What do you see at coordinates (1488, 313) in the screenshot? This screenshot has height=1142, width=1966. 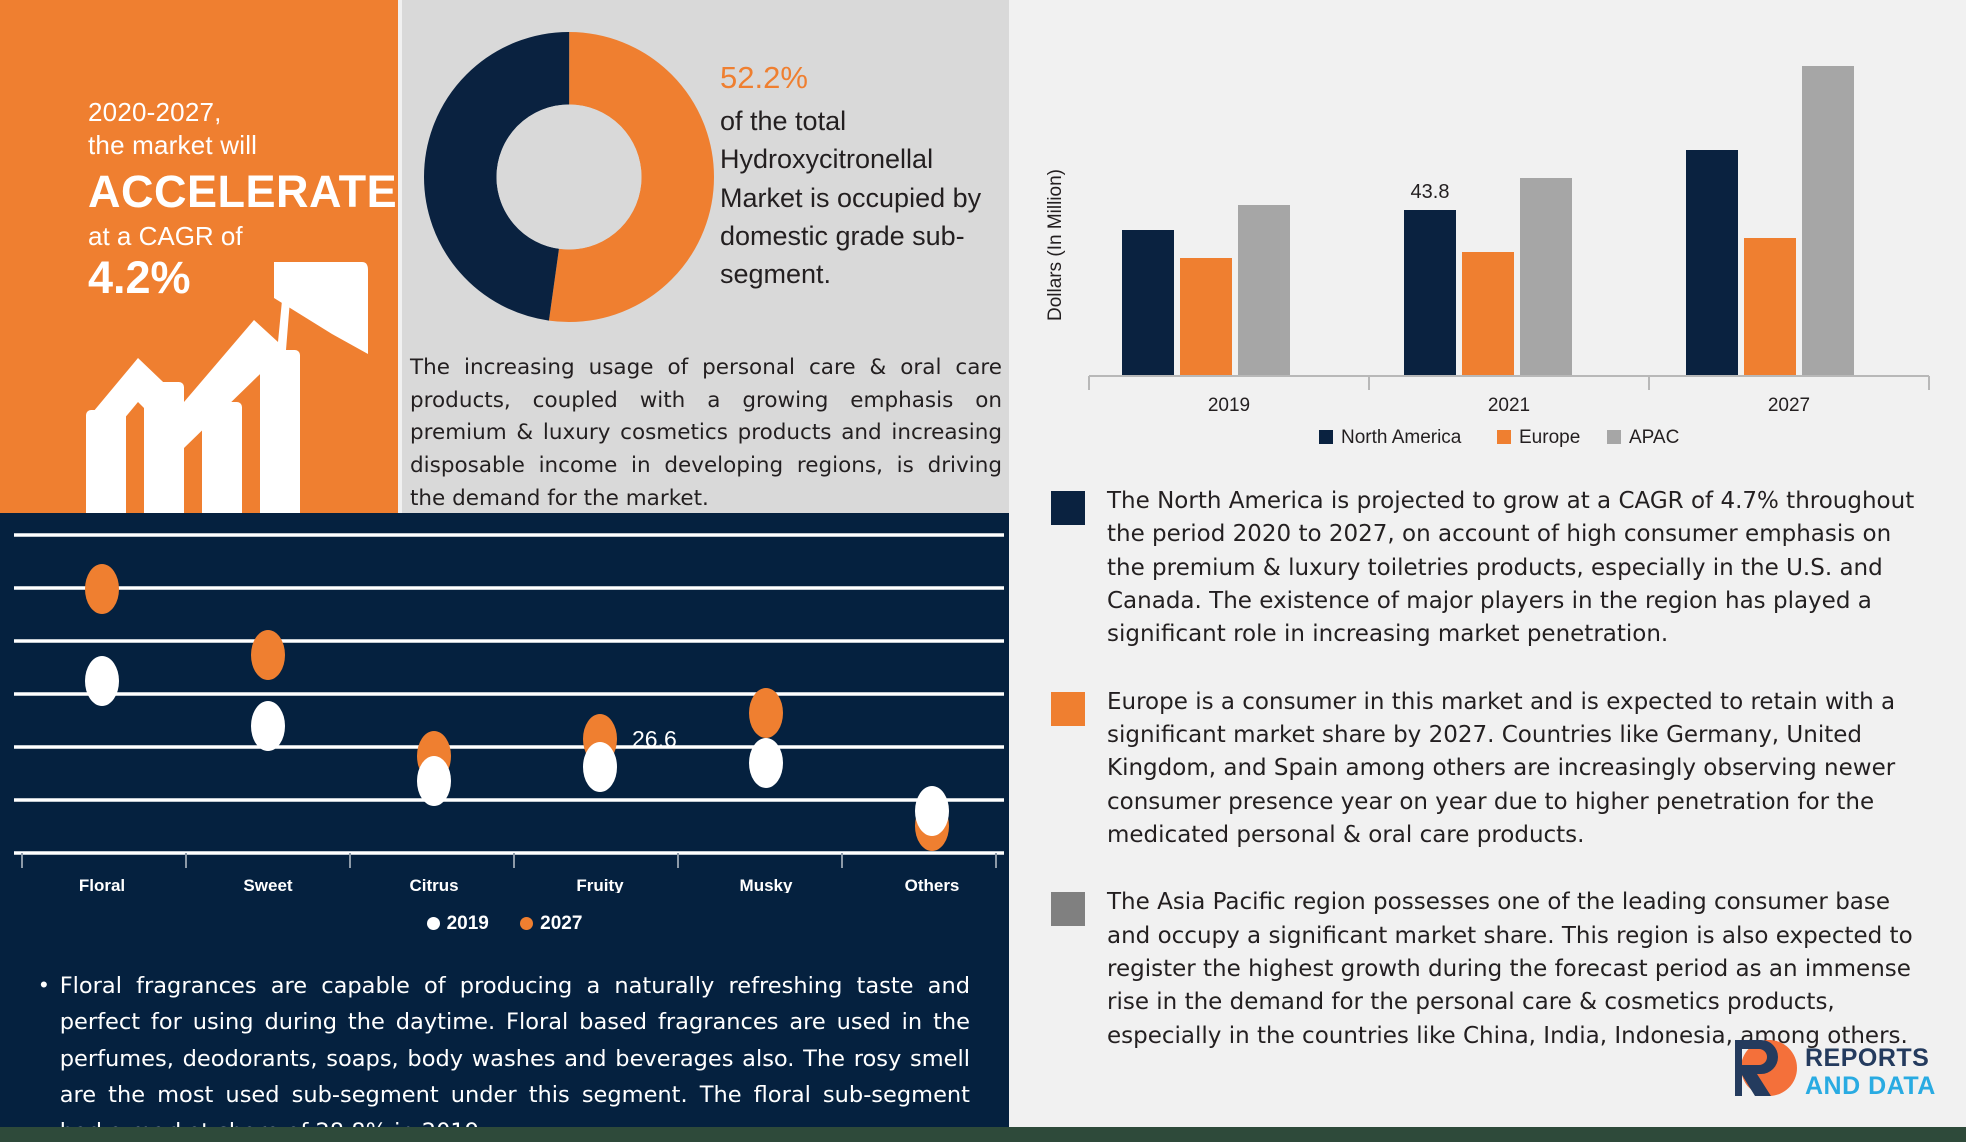 I see `bar-2021-europe` at bounding box center [1488, 313].